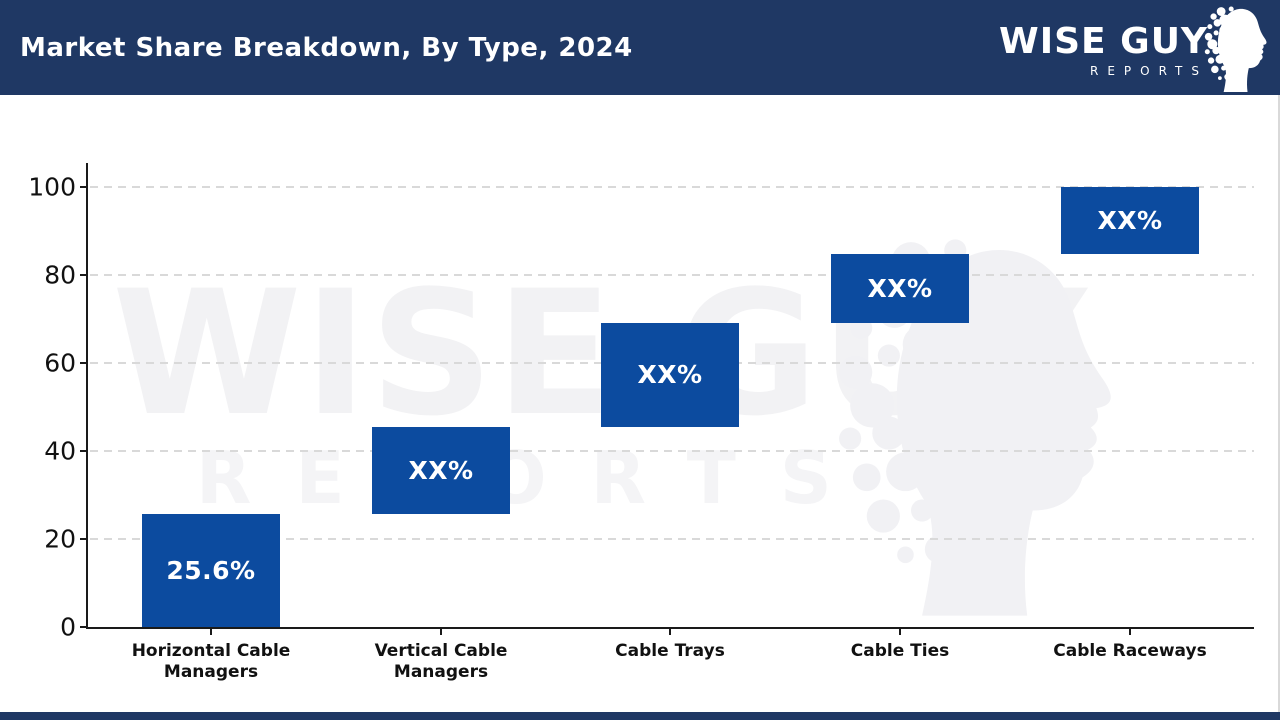 The width and height of the screenshot is (1280, 720). What do you see at coordinates (60, 539) in the screenshot?
I see `y-axis-tick-label: 20` at bounding box center [60, 539].